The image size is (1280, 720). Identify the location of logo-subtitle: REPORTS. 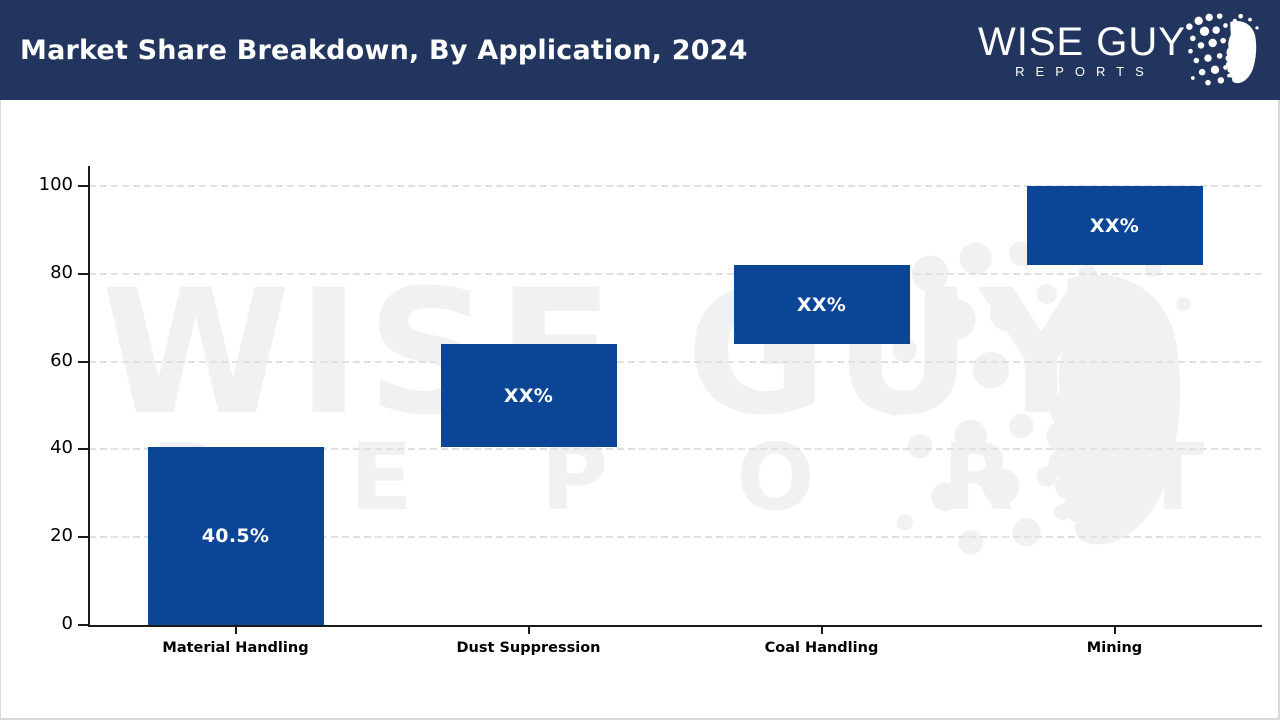
(1085, 71).